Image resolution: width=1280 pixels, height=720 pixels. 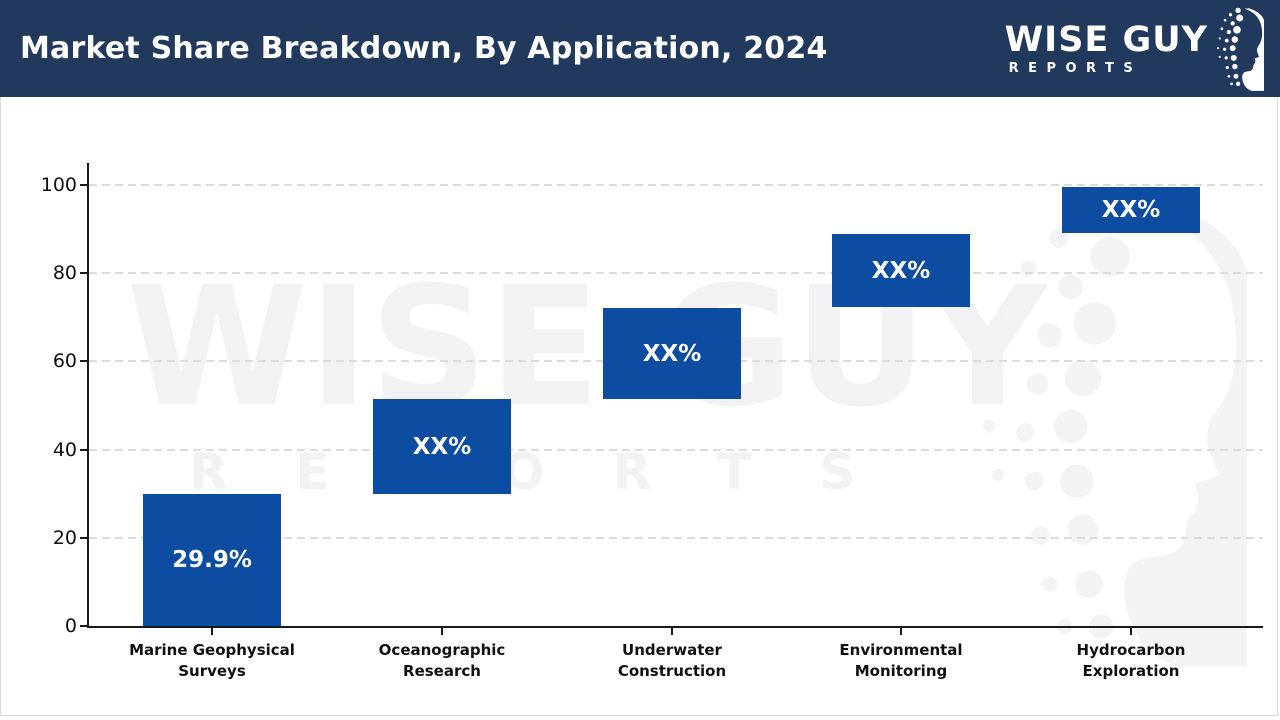 What do you see at coordinates (212, 650) in the screenshot?
I see `category-label-line: Marine Geophysical` at bounding box center [212, 650].